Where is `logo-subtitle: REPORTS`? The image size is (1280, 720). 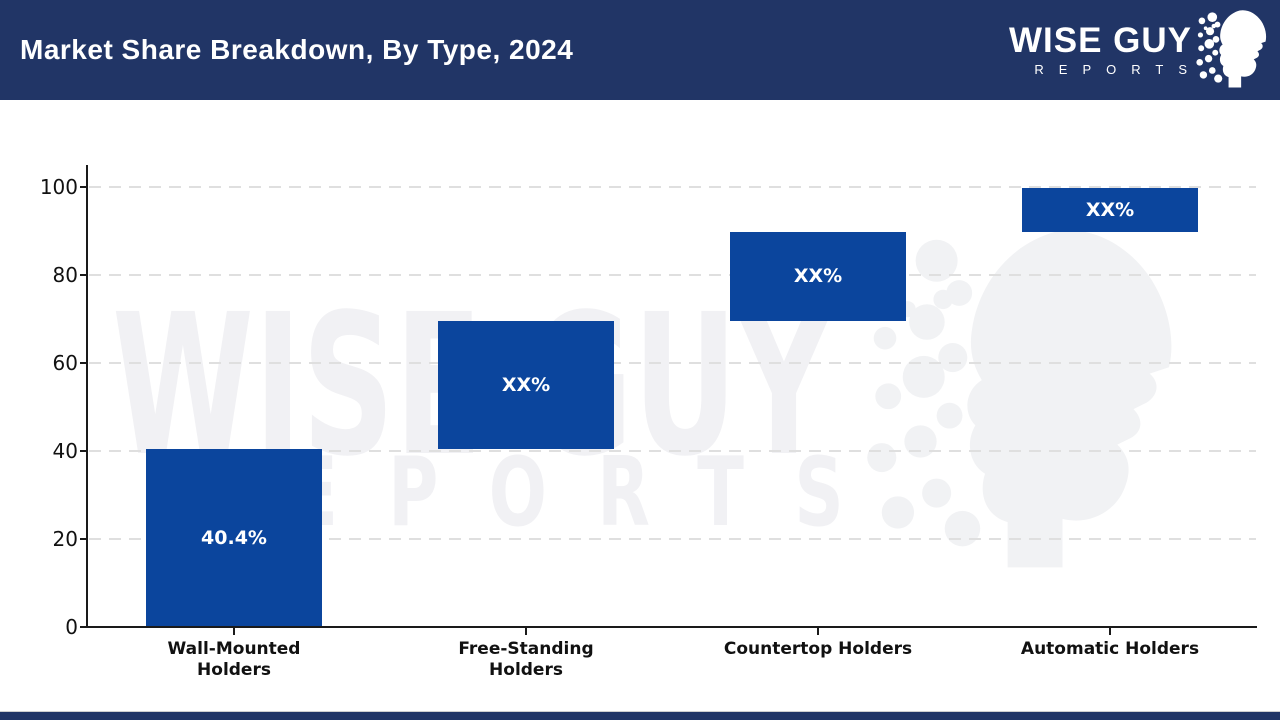 logo-subtitle: REPORTS is located at coordinates (1118, 69).